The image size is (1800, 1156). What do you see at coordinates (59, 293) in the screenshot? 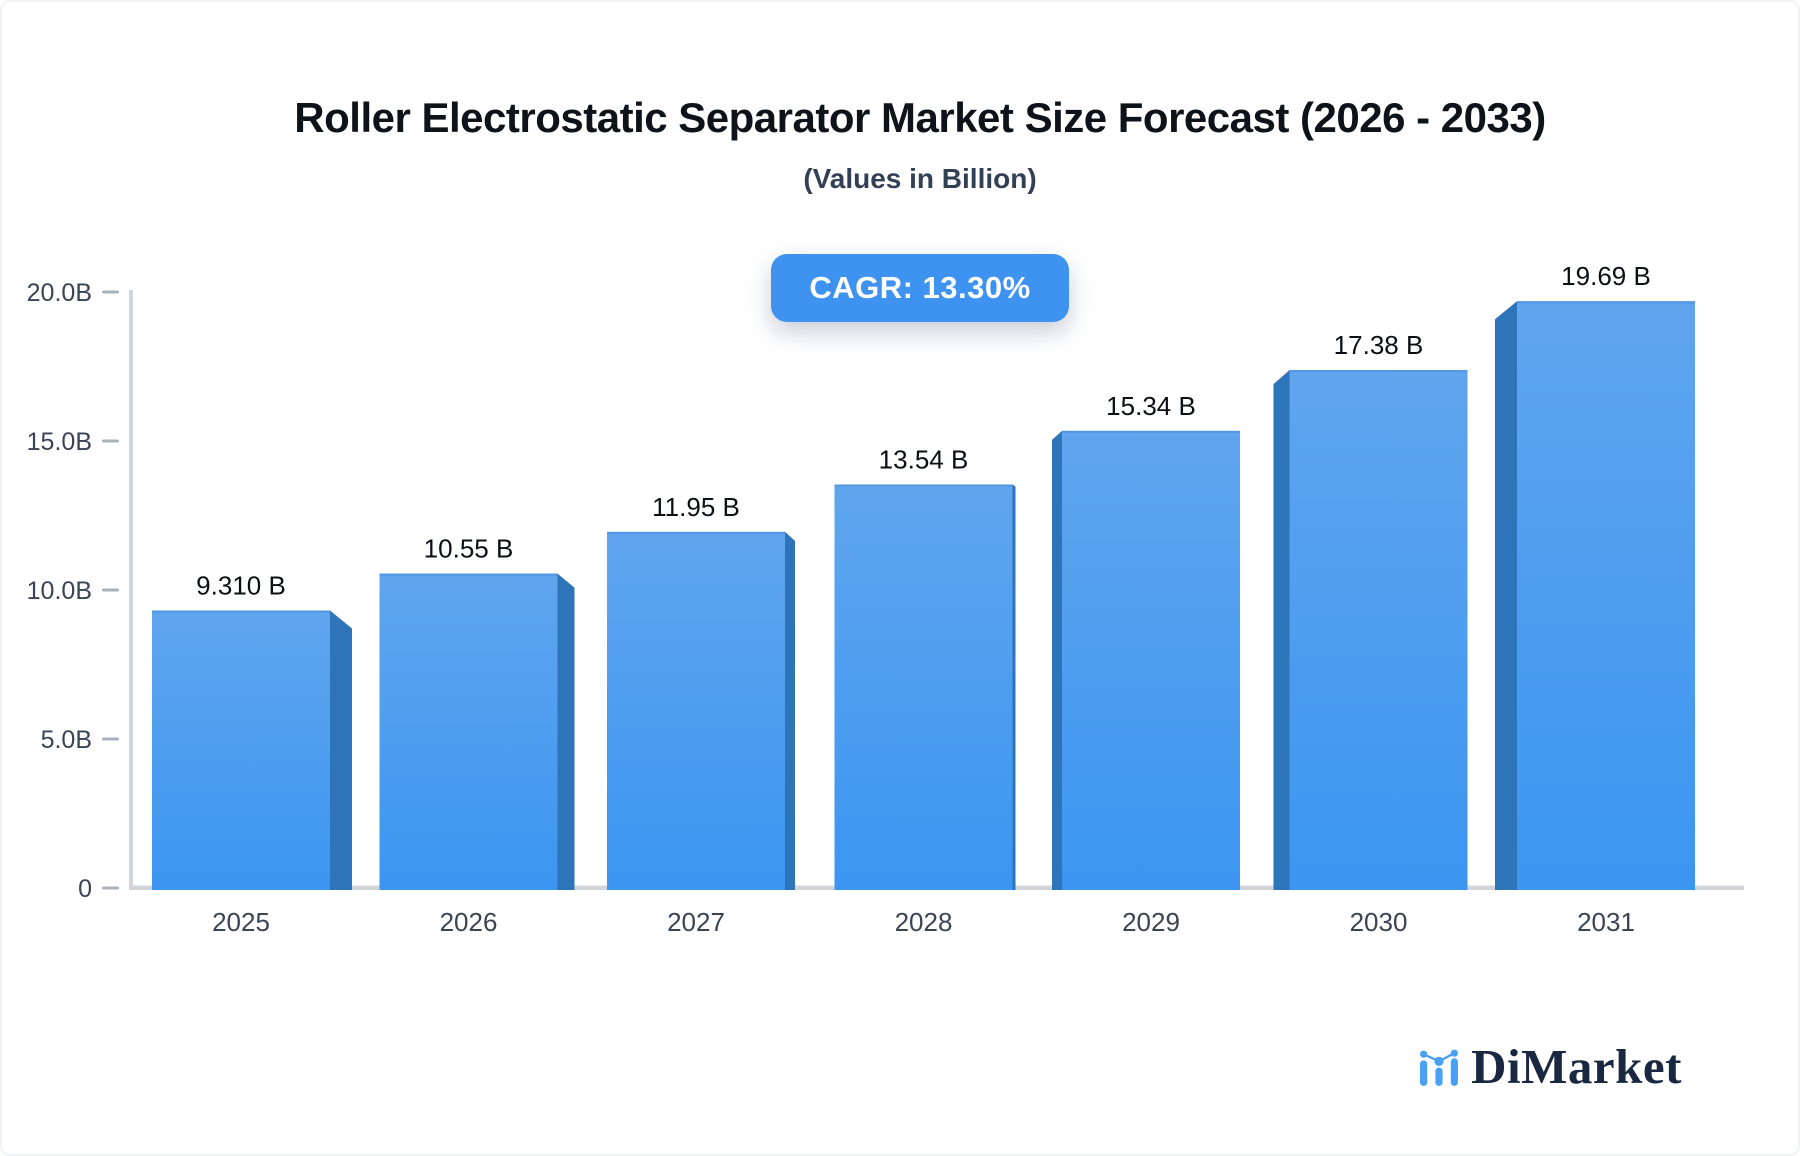
I see `y-tick-label: 20.0B` at bounding box center [59, 293].